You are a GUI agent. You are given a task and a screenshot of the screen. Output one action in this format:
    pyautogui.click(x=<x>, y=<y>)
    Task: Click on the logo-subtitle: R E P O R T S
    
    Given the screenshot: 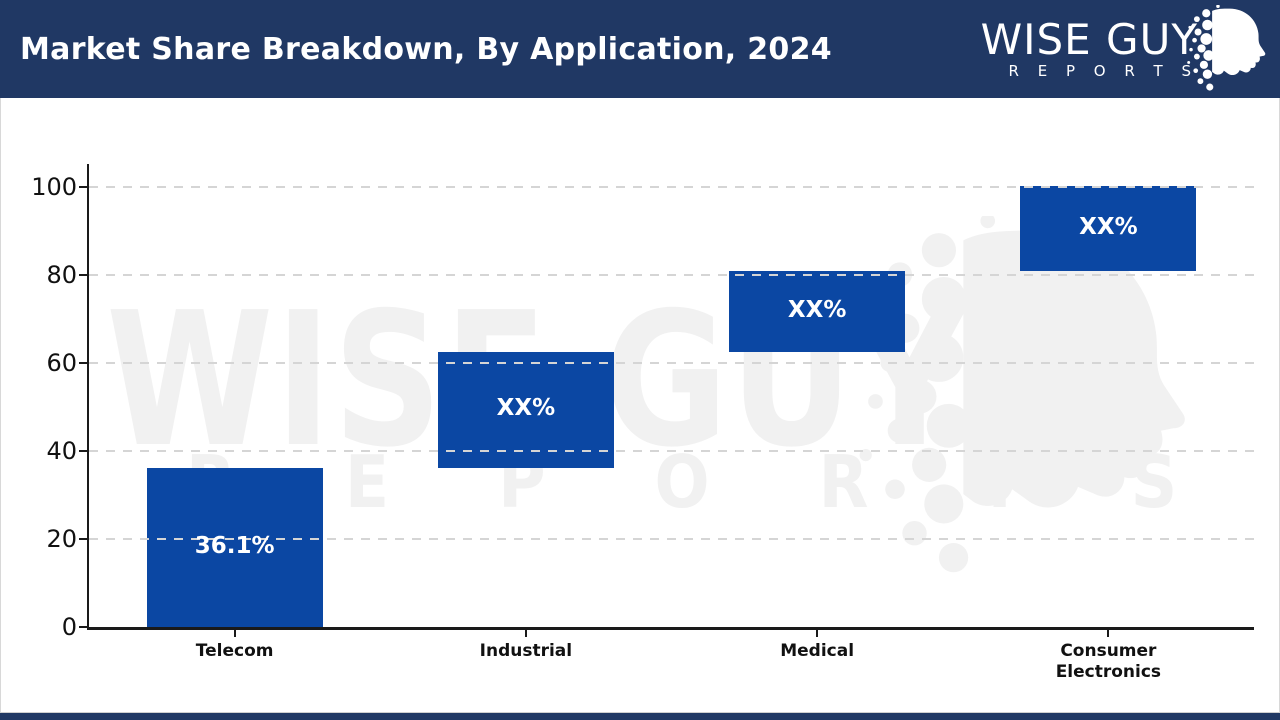 What is the action you would take?
    pyautogui.click(x=1103, y=71)
    